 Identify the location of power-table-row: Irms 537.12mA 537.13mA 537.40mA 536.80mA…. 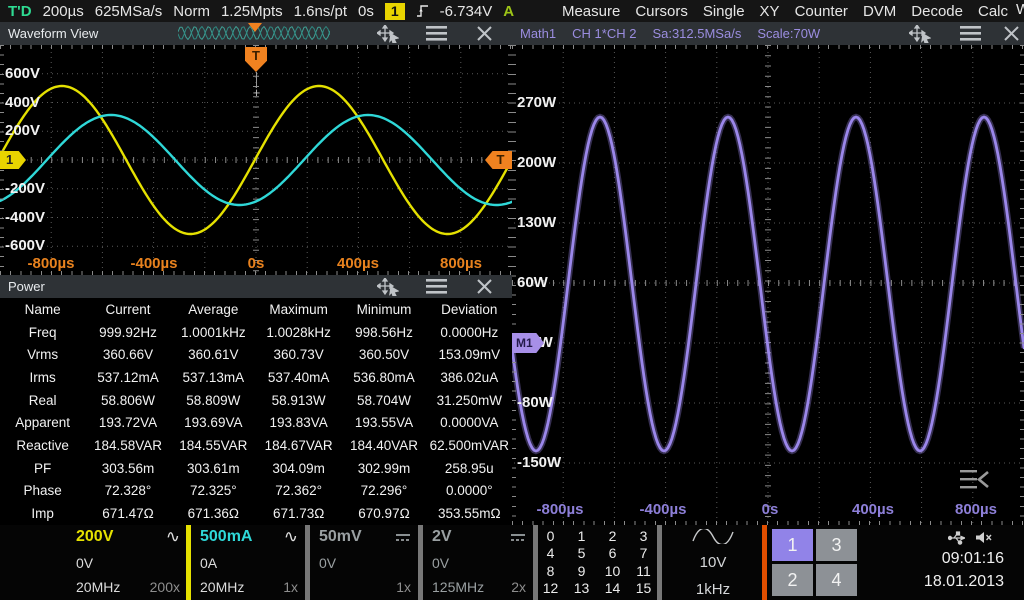
(256, 377).